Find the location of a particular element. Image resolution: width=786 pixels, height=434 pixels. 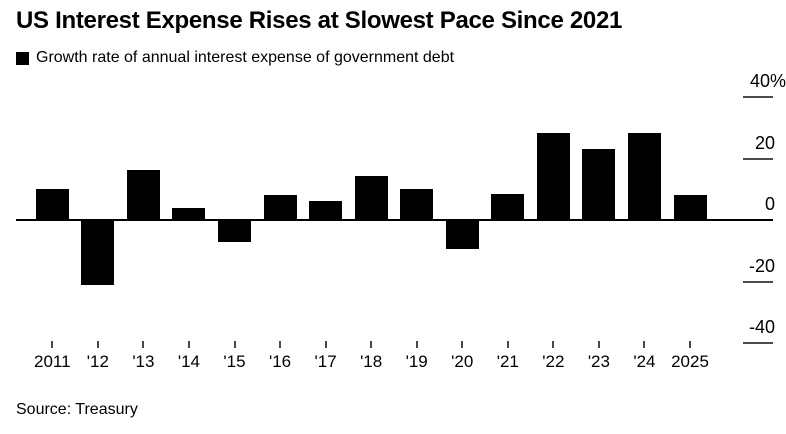

x-axis-label: '15 is located at coordinates (234, 361).